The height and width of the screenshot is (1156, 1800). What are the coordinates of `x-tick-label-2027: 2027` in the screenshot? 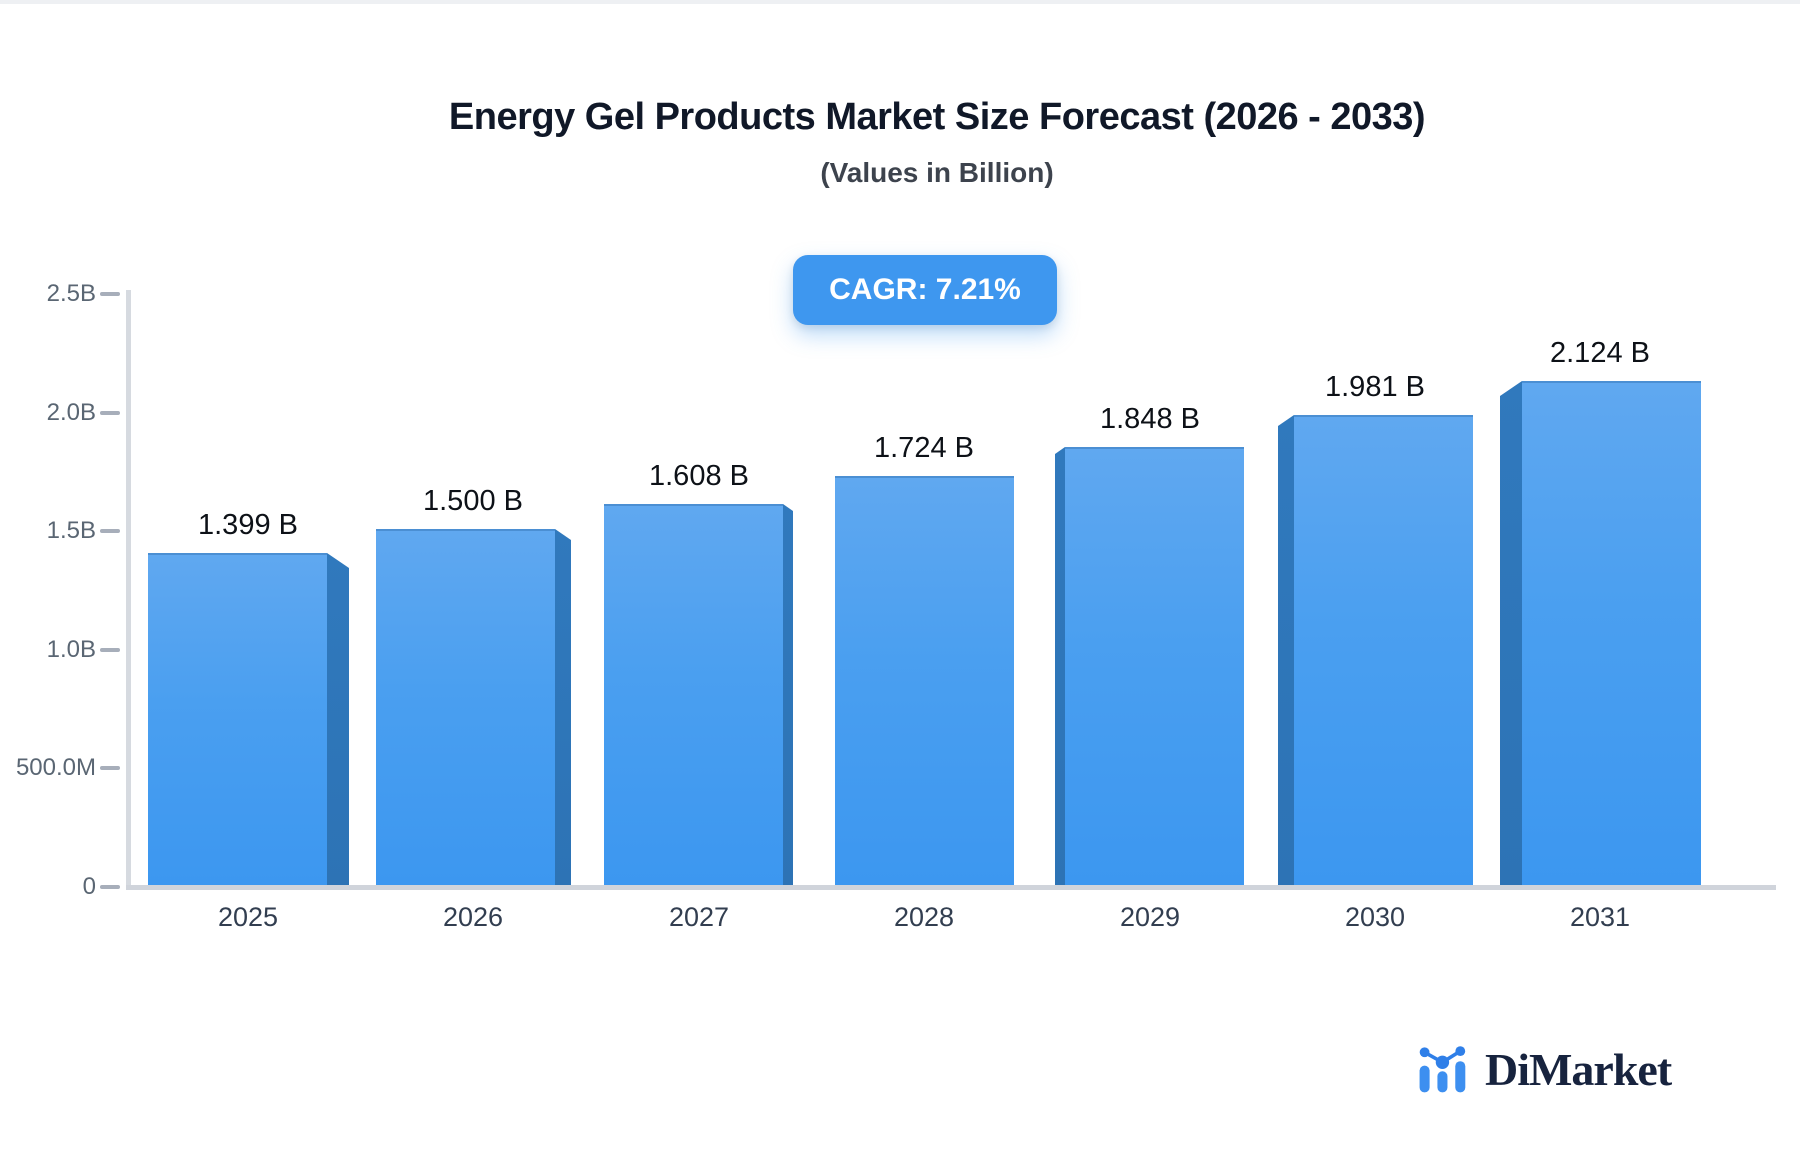 It's located at (699, 917).